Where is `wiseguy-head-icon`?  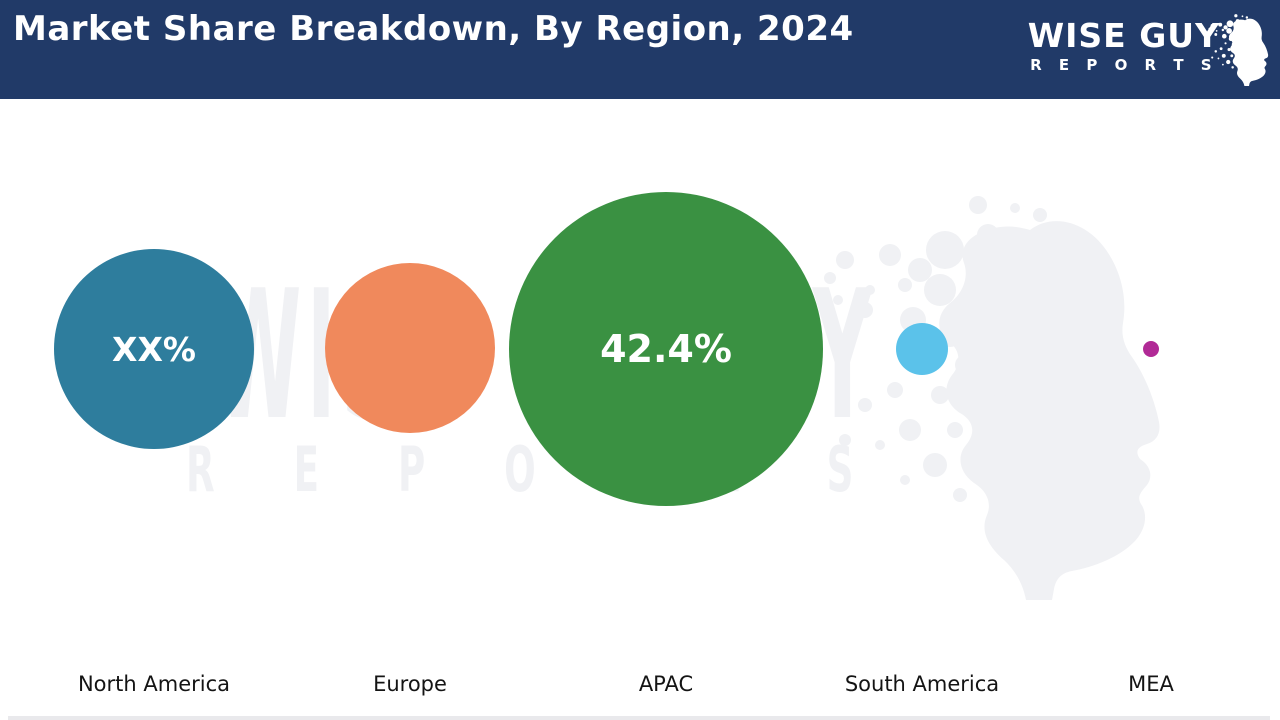 wiseguy-head-icon is located at coordinates (1238, 50).